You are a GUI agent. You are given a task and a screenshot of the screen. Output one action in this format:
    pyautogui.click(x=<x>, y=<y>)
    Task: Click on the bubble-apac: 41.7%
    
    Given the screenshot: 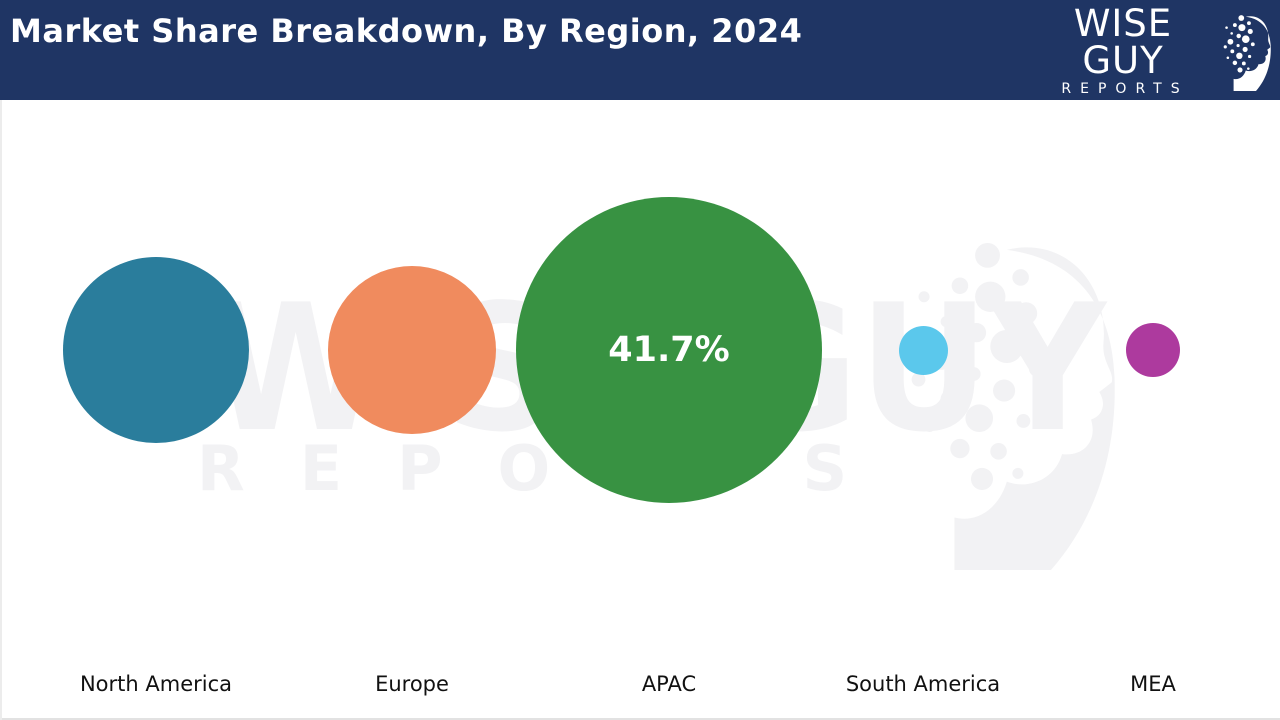 What is the action you would take?
    pyautogui.click(x=669, y=350)
    